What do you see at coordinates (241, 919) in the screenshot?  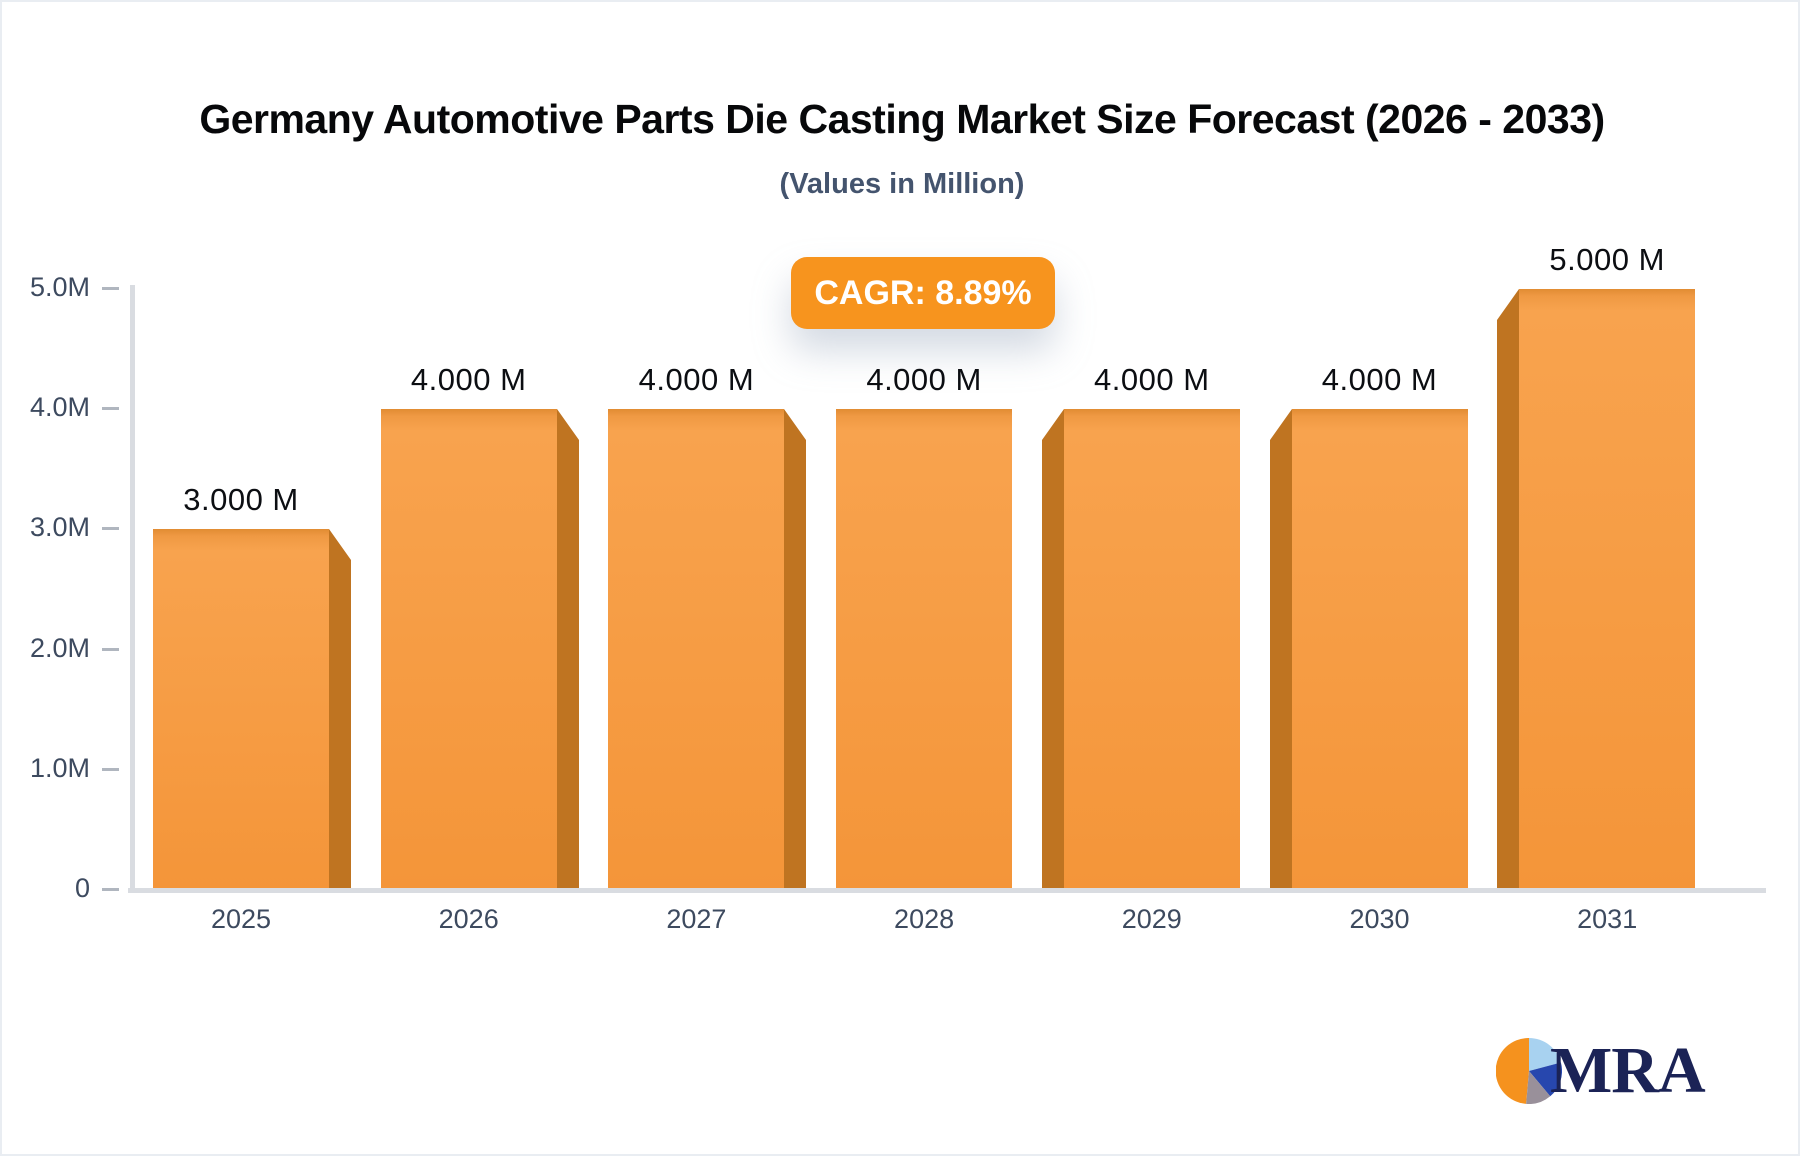 I see `x-axis-label-2025: 2025` at bounding box center [241, 919].